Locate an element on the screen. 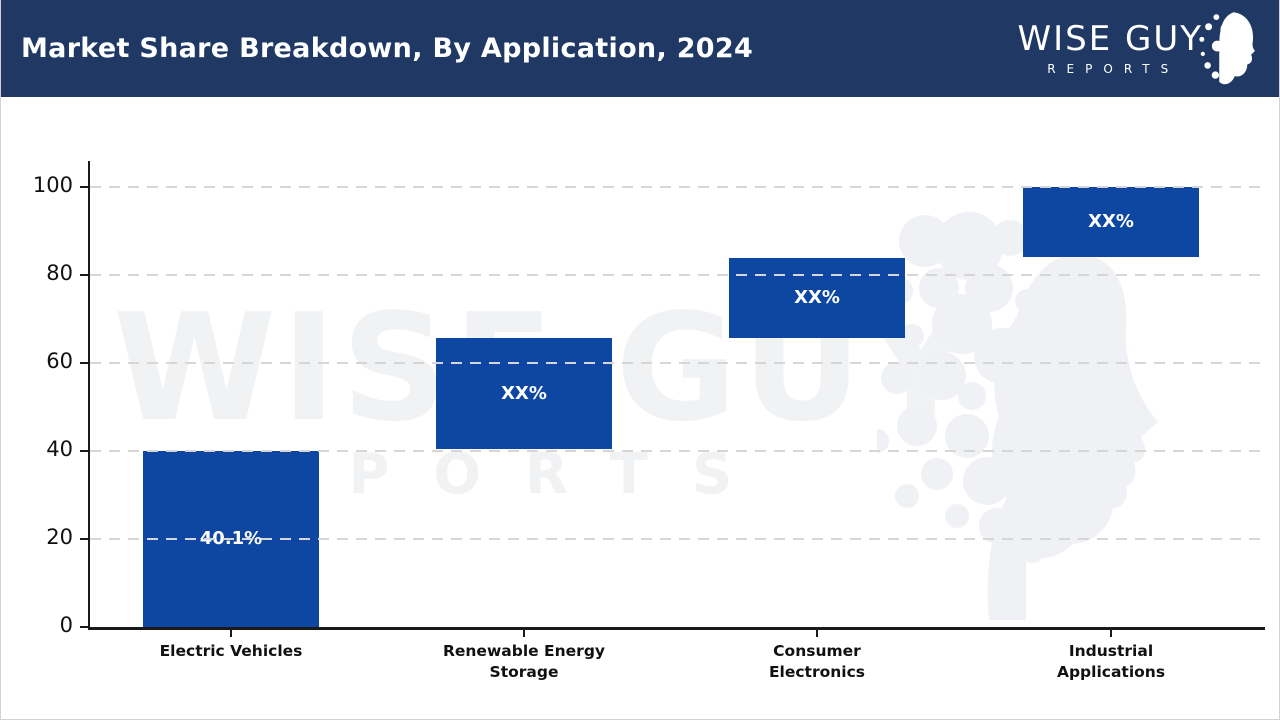 The height and width of the screenshot is (720, 1280). brand-head-icon is located at coordinates (1227, 47).